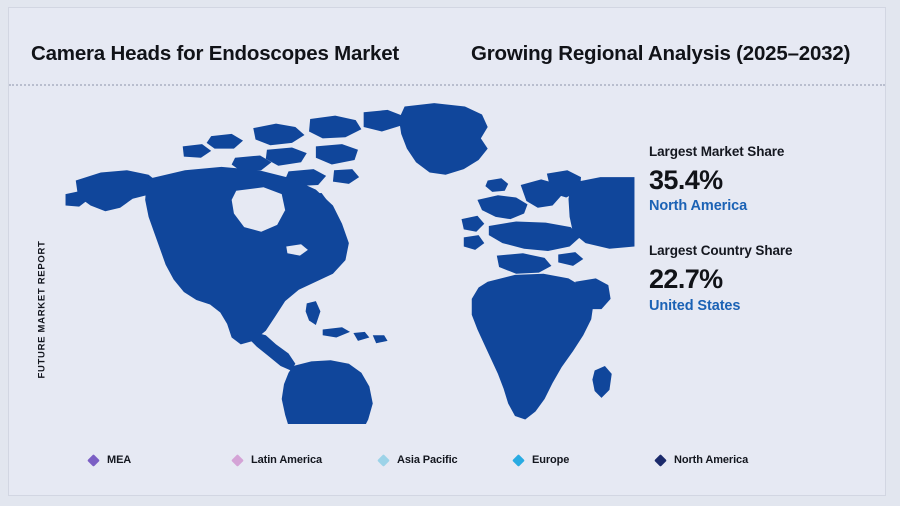 This screenshot has width=900, height=506. What do you see at coordinates (698, 206) in the screenshot?
I see `stat-region: North America` at bounding box center [698, 206].